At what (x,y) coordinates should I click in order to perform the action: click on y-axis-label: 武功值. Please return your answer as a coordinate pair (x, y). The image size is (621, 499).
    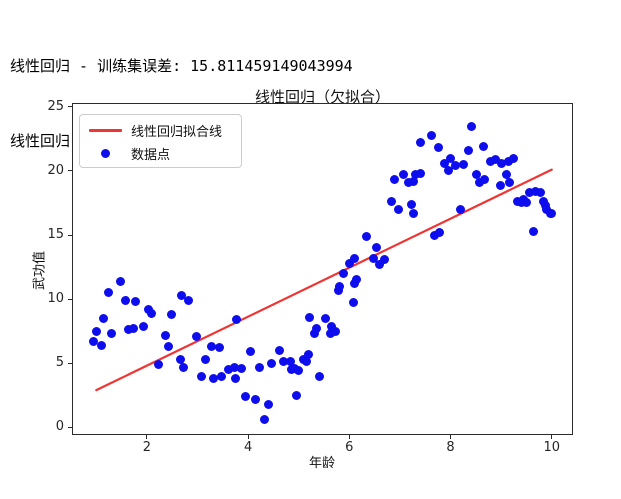
    Looking at the image, I should click on (40, 271).